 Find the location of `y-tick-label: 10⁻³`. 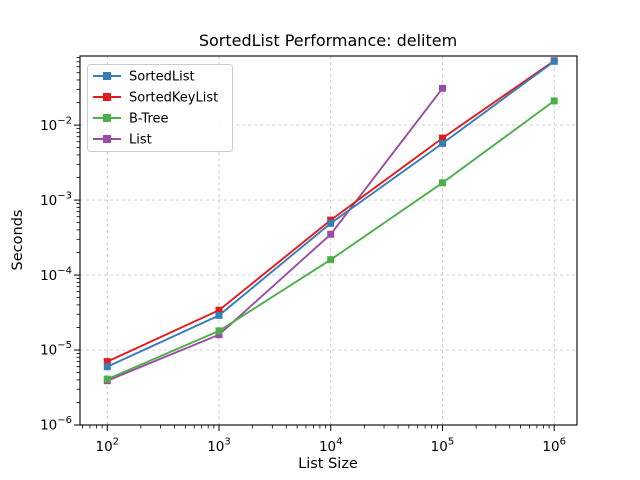

y-tick-label: 10⁻³ is located at coordinates (56, 199).